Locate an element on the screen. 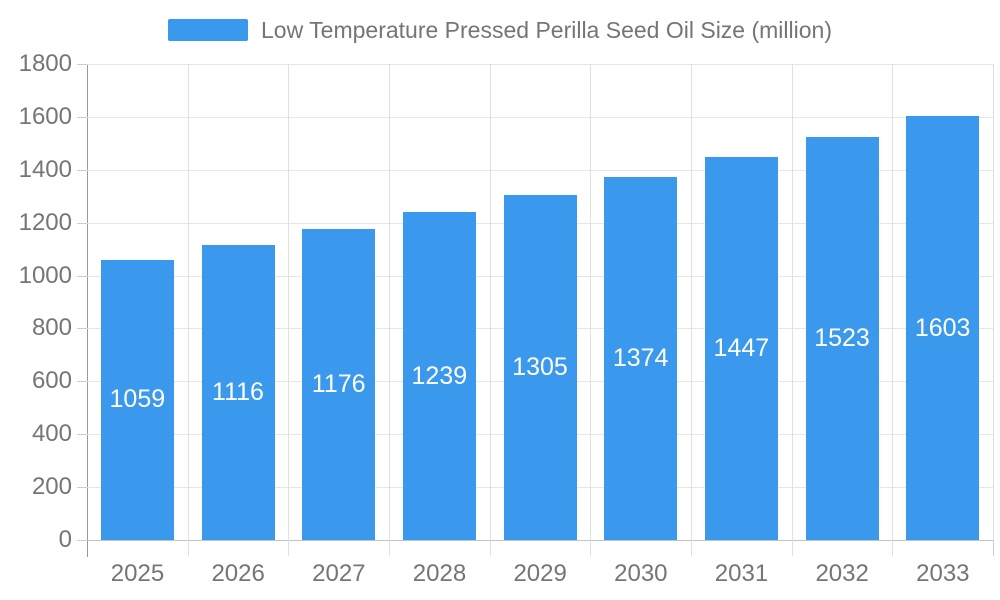 The height and width of the screenshot is (600, 1000). bar-2028: 1239 is located at coordinates (439, 376).